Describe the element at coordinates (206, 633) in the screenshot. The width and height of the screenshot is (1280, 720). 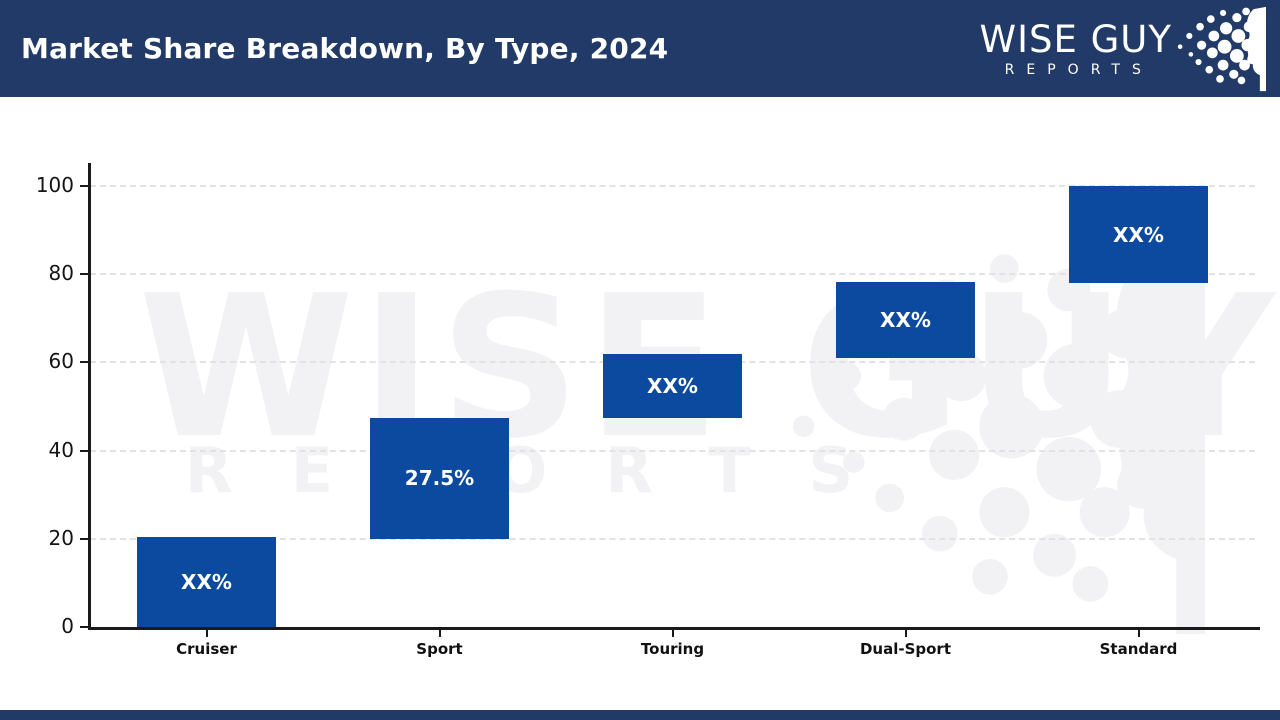
I see `x-tick-cruiser` at that location.